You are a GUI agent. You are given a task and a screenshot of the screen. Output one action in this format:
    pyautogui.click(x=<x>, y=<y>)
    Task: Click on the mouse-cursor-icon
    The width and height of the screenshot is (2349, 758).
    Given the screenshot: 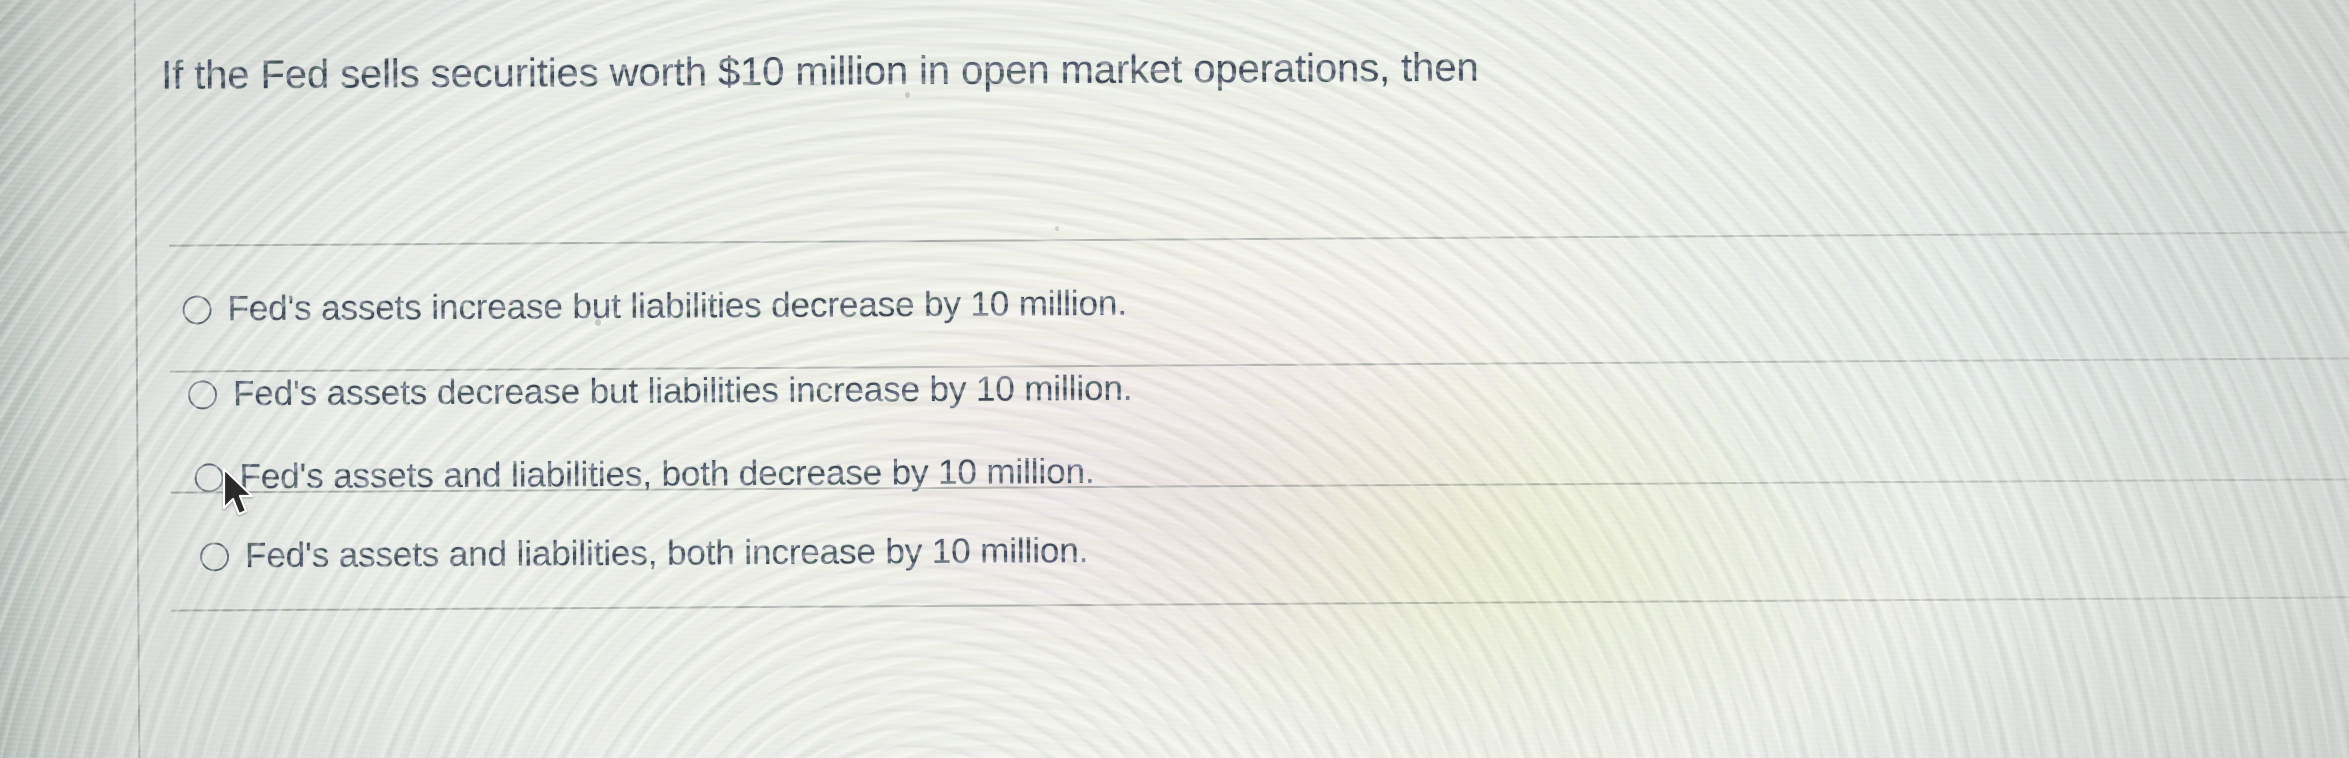 What is the action you would take?
    pyautogui.click(x=238, y=492)
    